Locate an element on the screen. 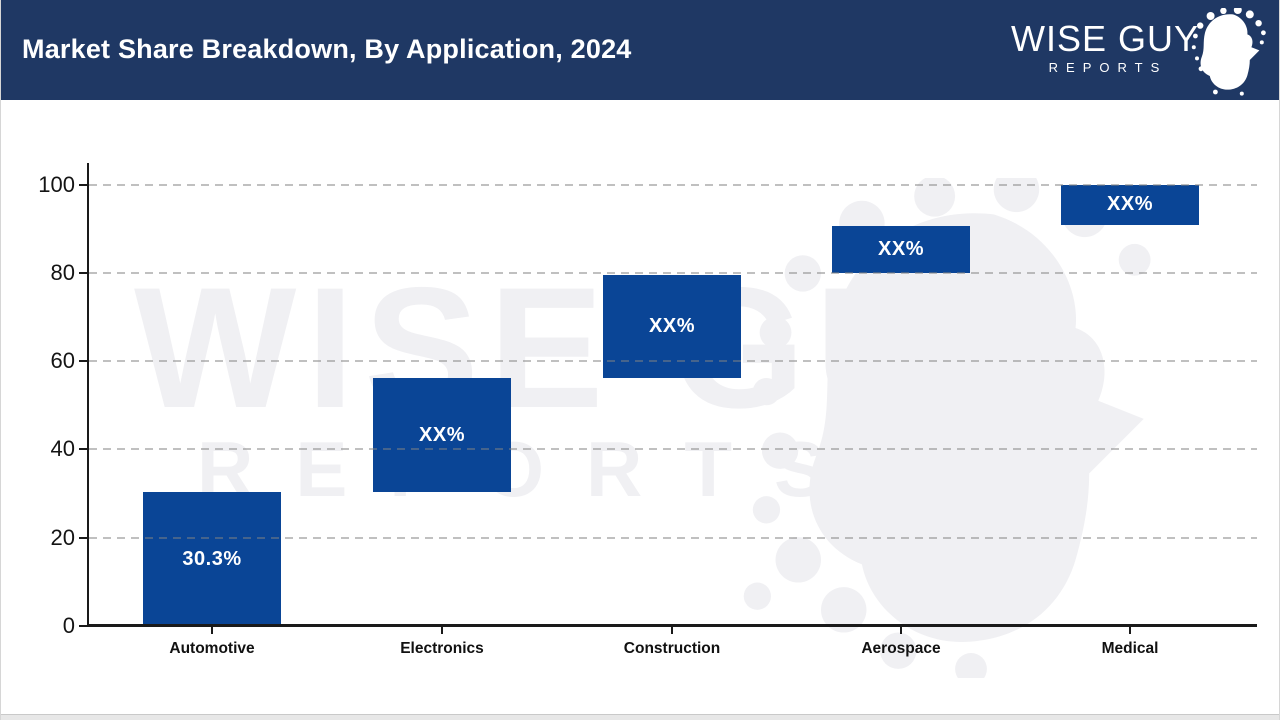 This screenshot has height=720, width=1280. waterfall-bar-medical: XX% is located at coordinates (1130, 205).